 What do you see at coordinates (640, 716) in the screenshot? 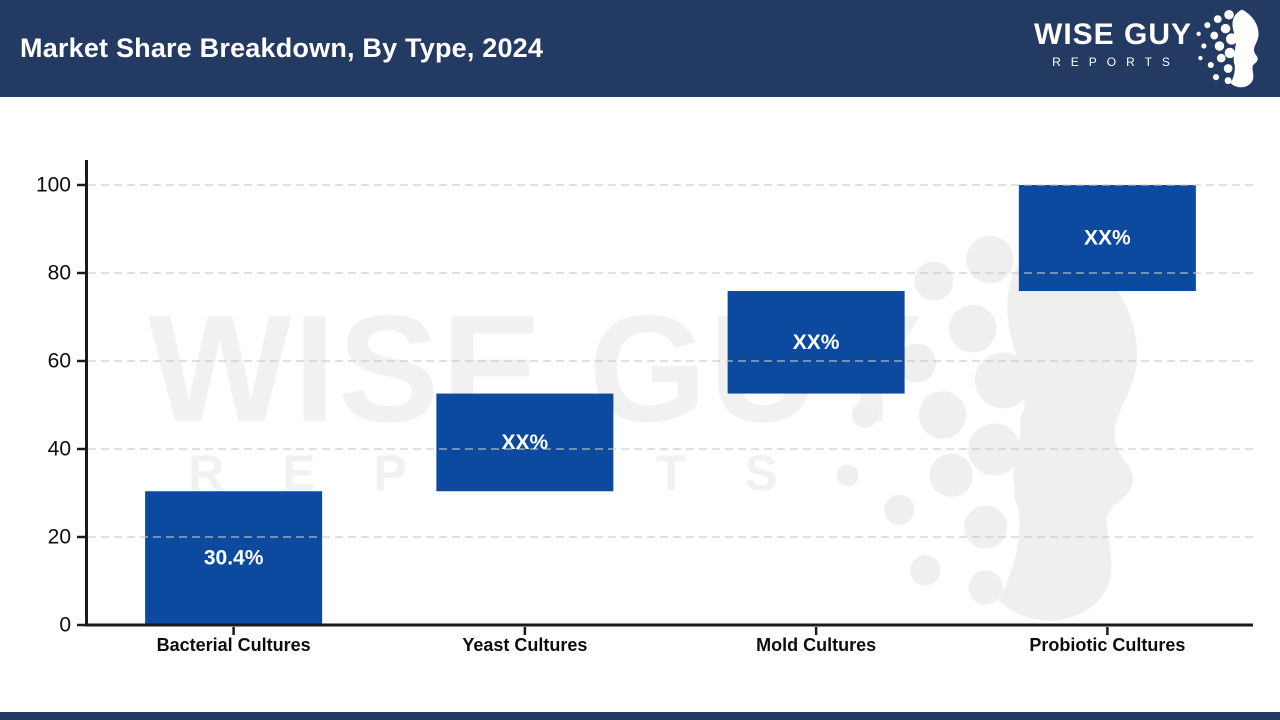
I see `footer-bar` at bounding box center [640, 716].